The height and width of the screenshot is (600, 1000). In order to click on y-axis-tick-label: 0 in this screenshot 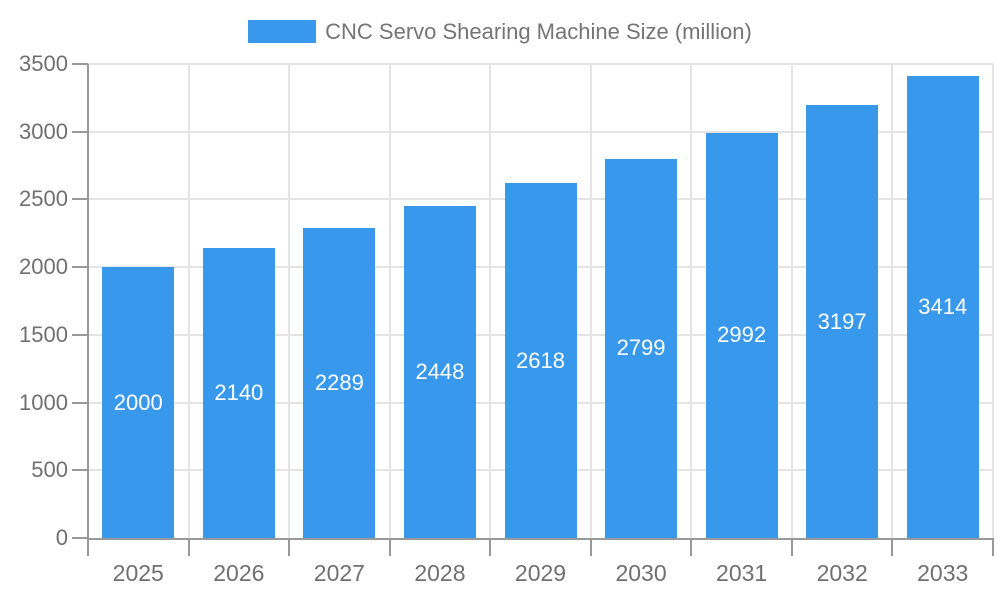, I will do `click(61, 537)`.